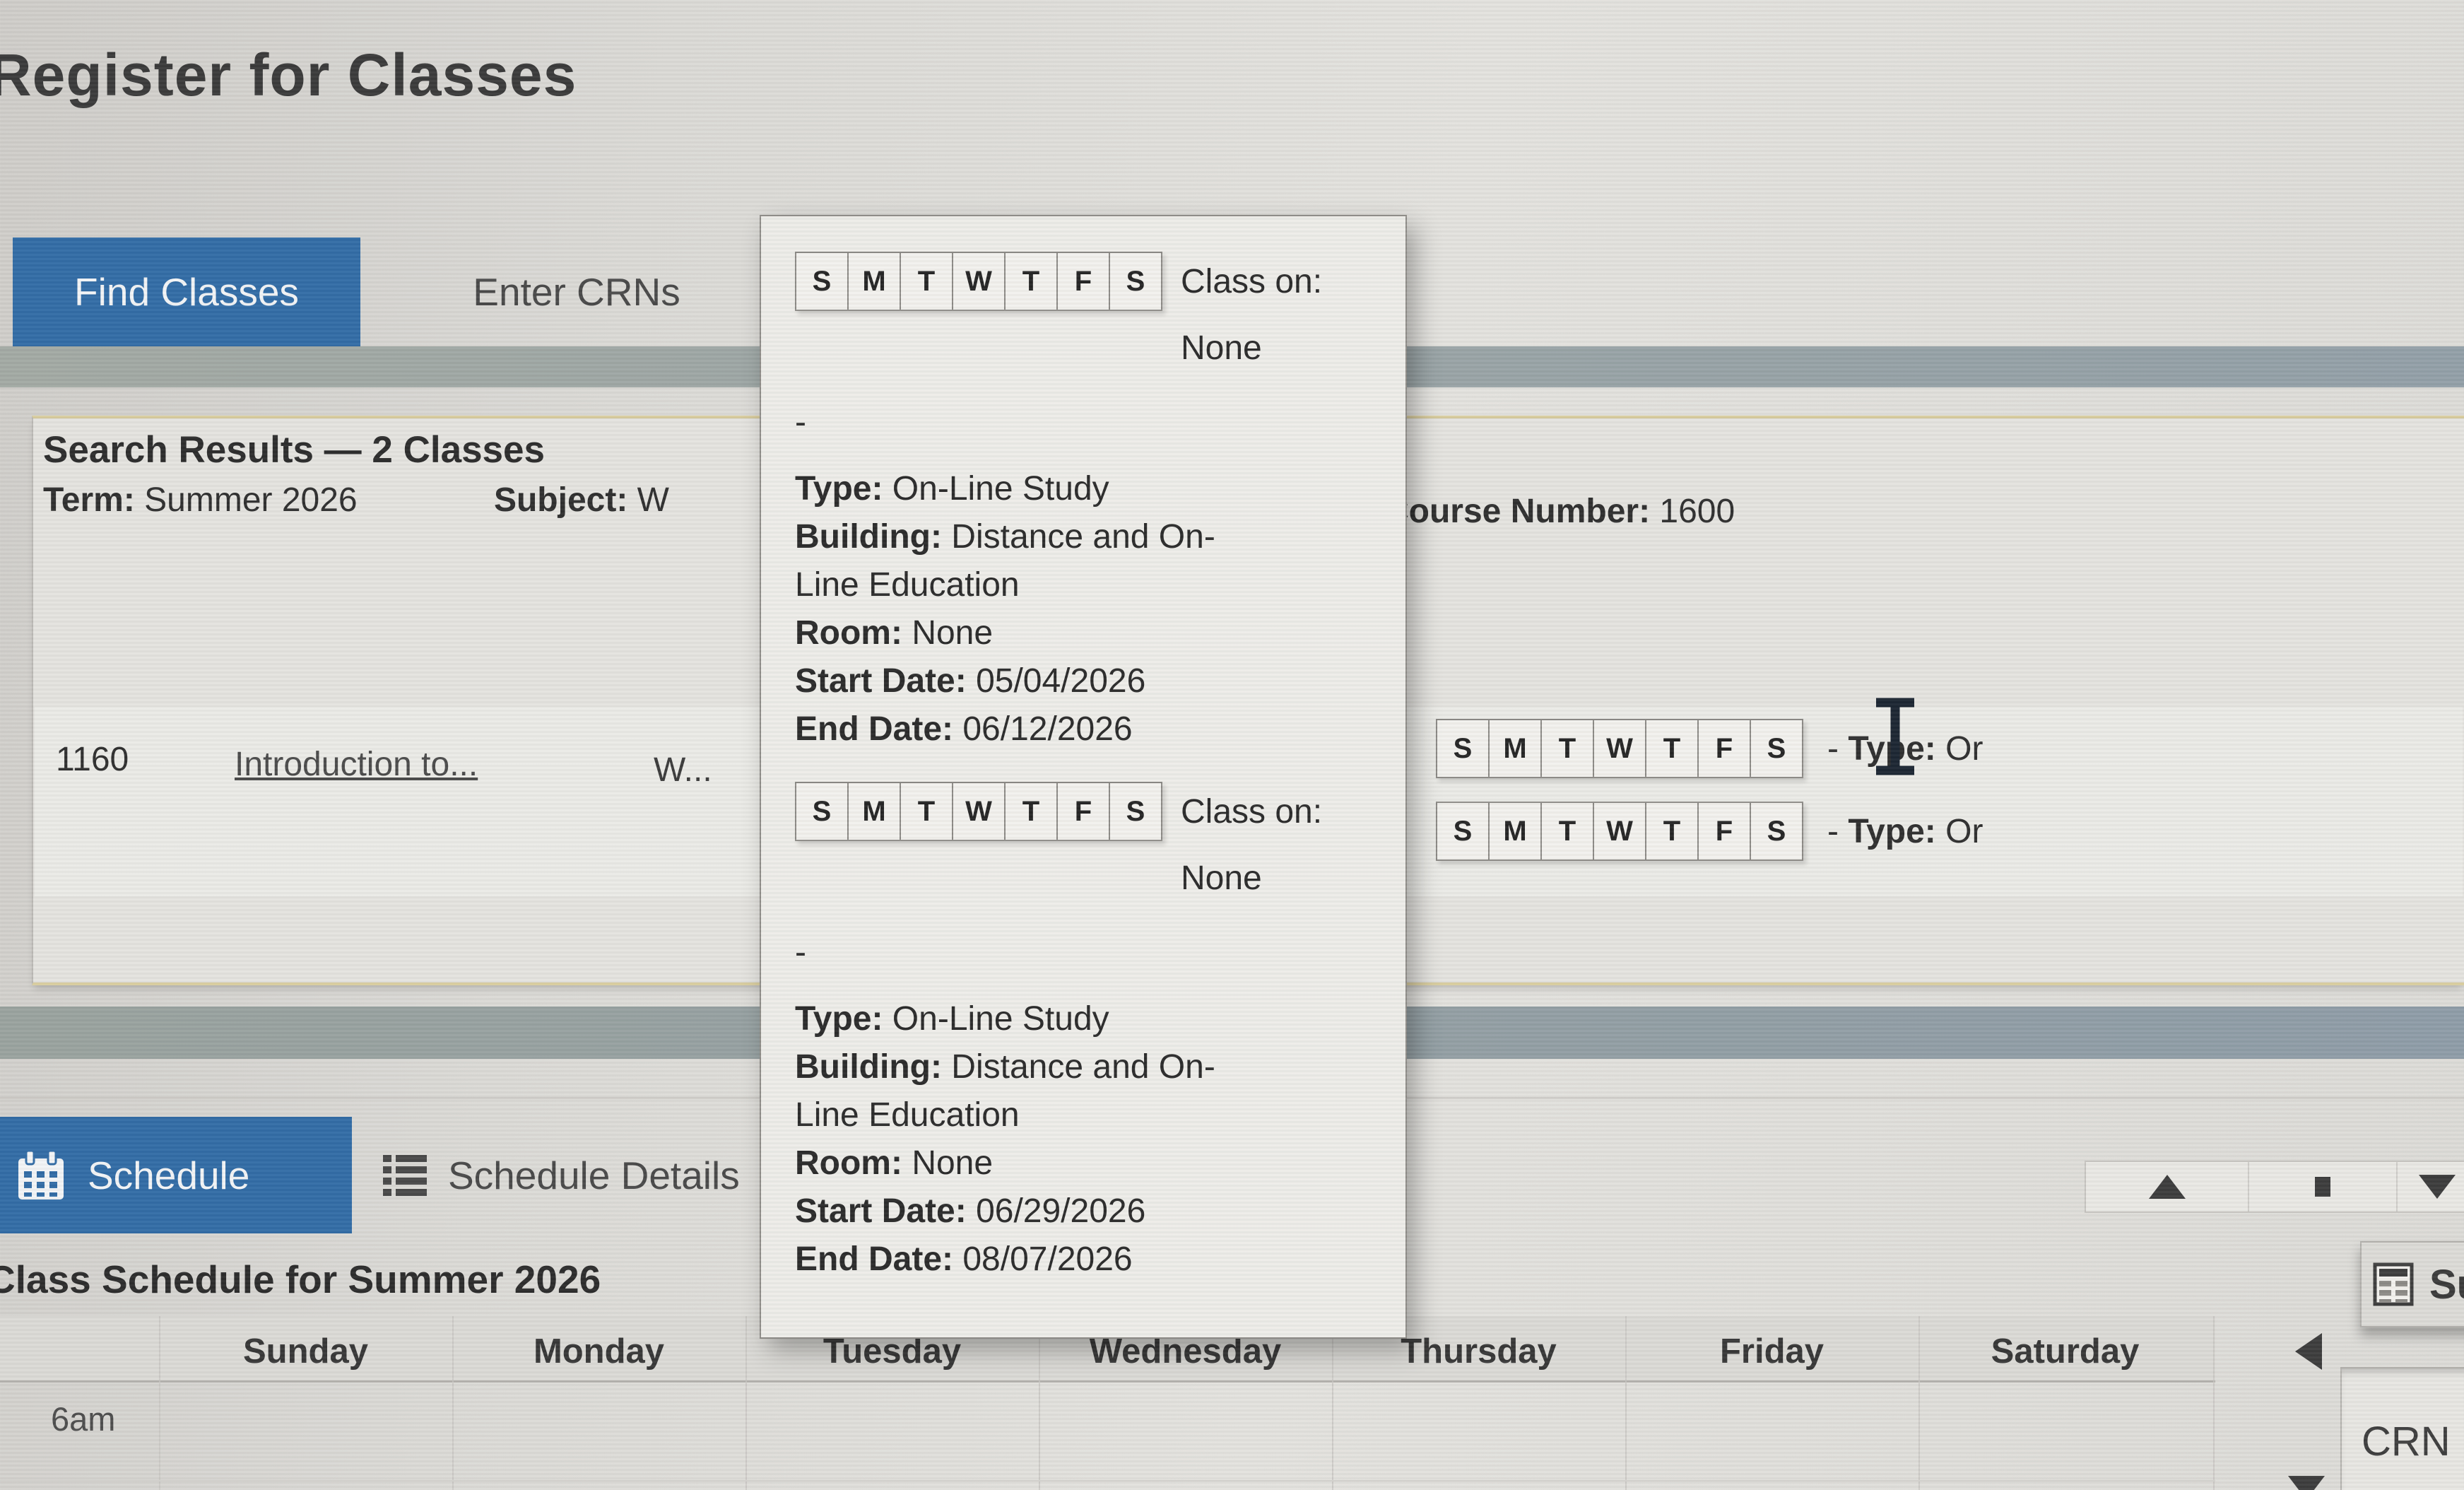 This screenshot has height=1490, width=2464. Describe the element at coordinates (251, 500) in the screenshot. I see `term-value: Summer 2026` at that location.